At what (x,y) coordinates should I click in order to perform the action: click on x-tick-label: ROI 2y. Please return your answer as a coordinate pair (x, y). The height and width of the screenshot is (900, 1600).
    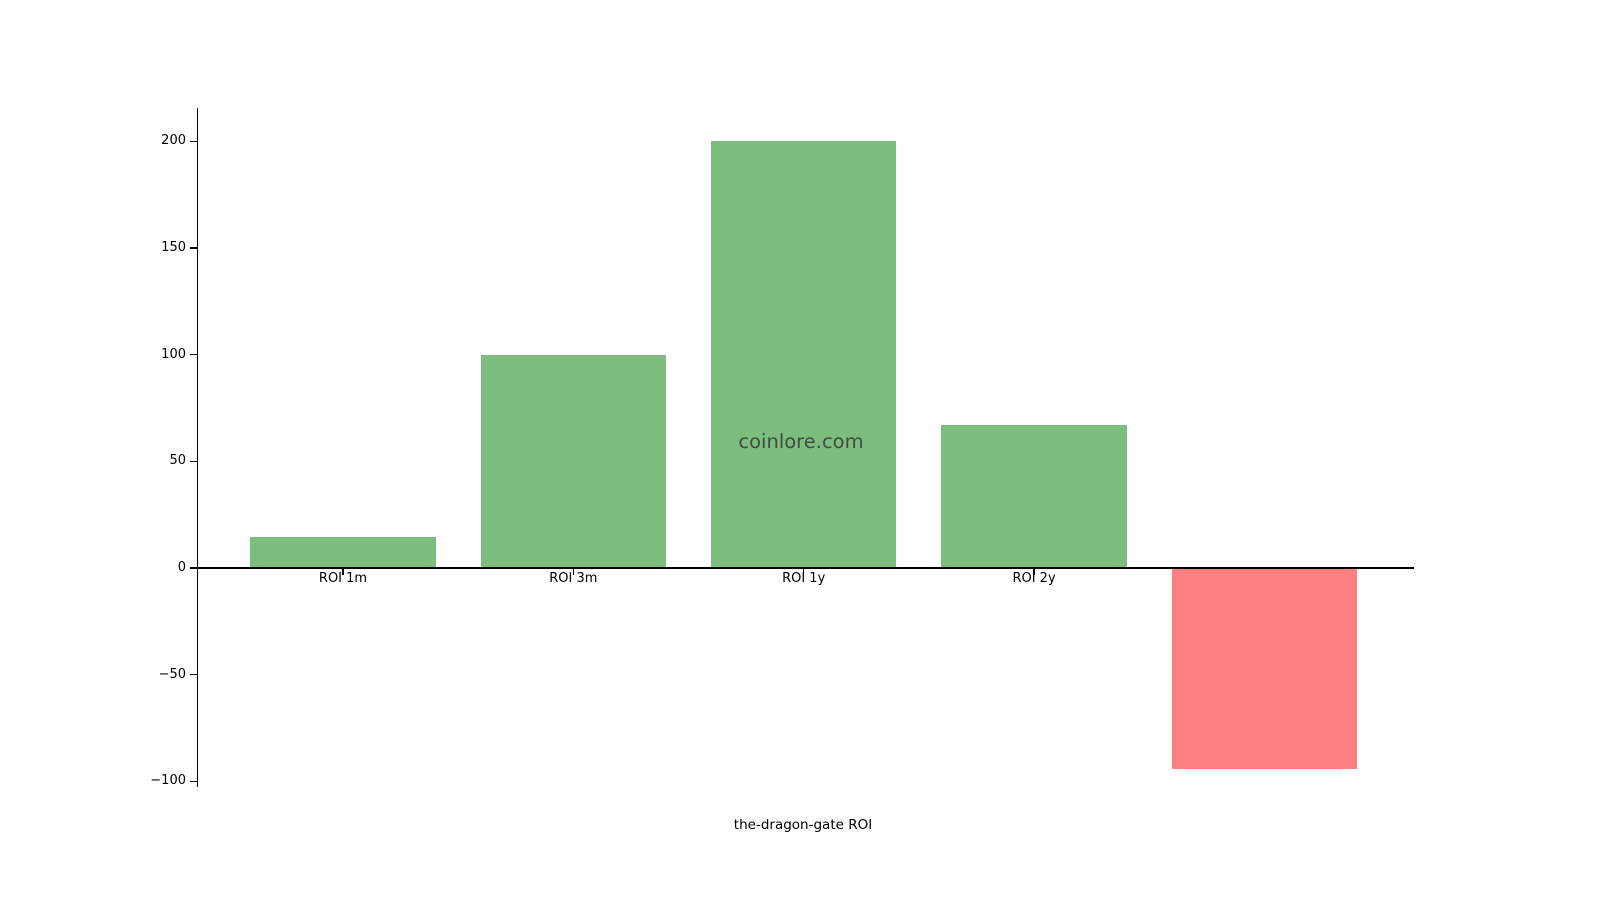
    Looking at the image, I should click on (1034, 578).